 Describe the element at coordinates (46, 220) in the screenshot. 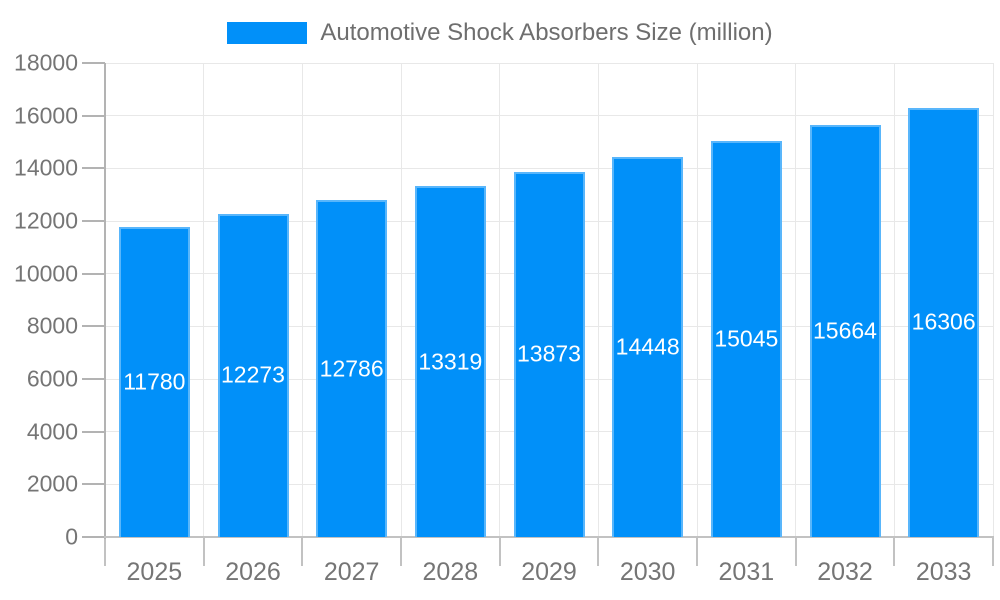

I see `y-axis-tick-label: 12000` at that location.